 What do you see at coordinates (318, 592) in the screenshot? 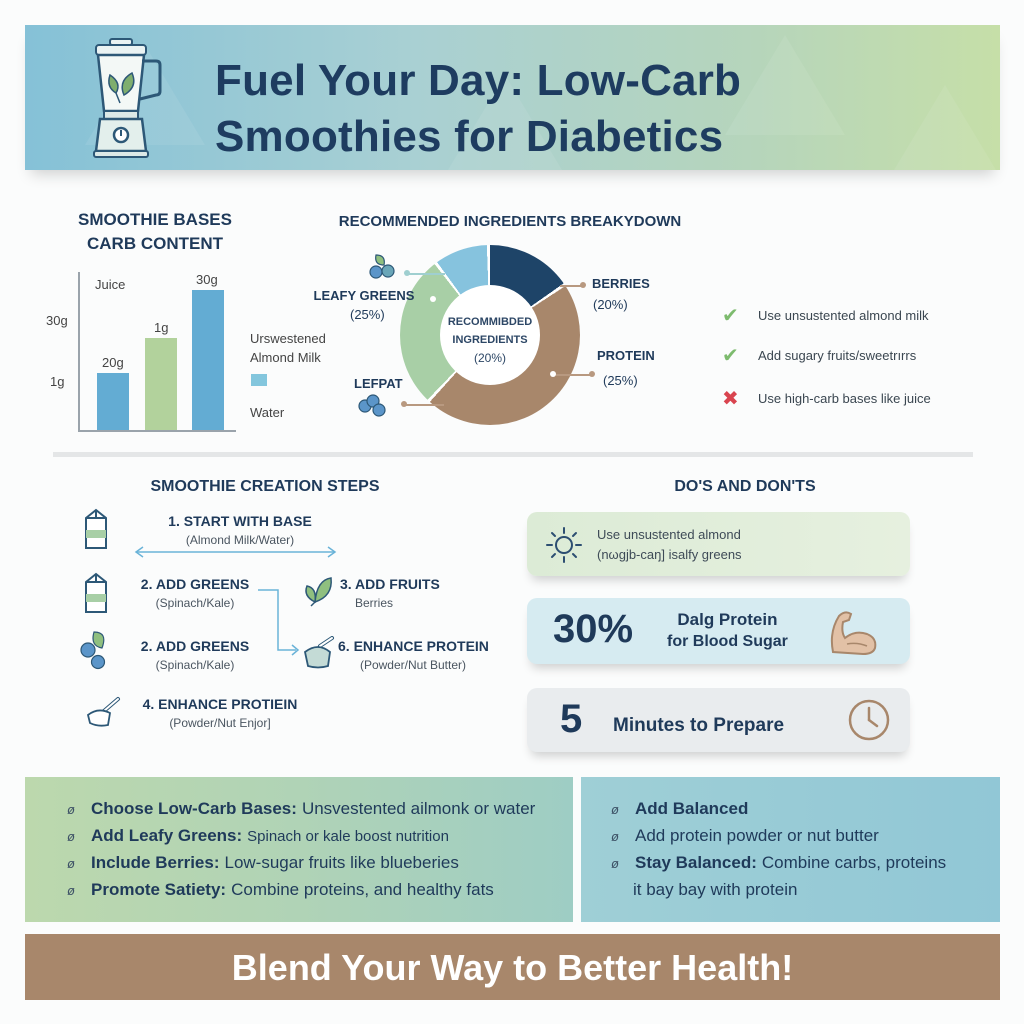
I see `leaf-icon` at bounding box center [318, 592].